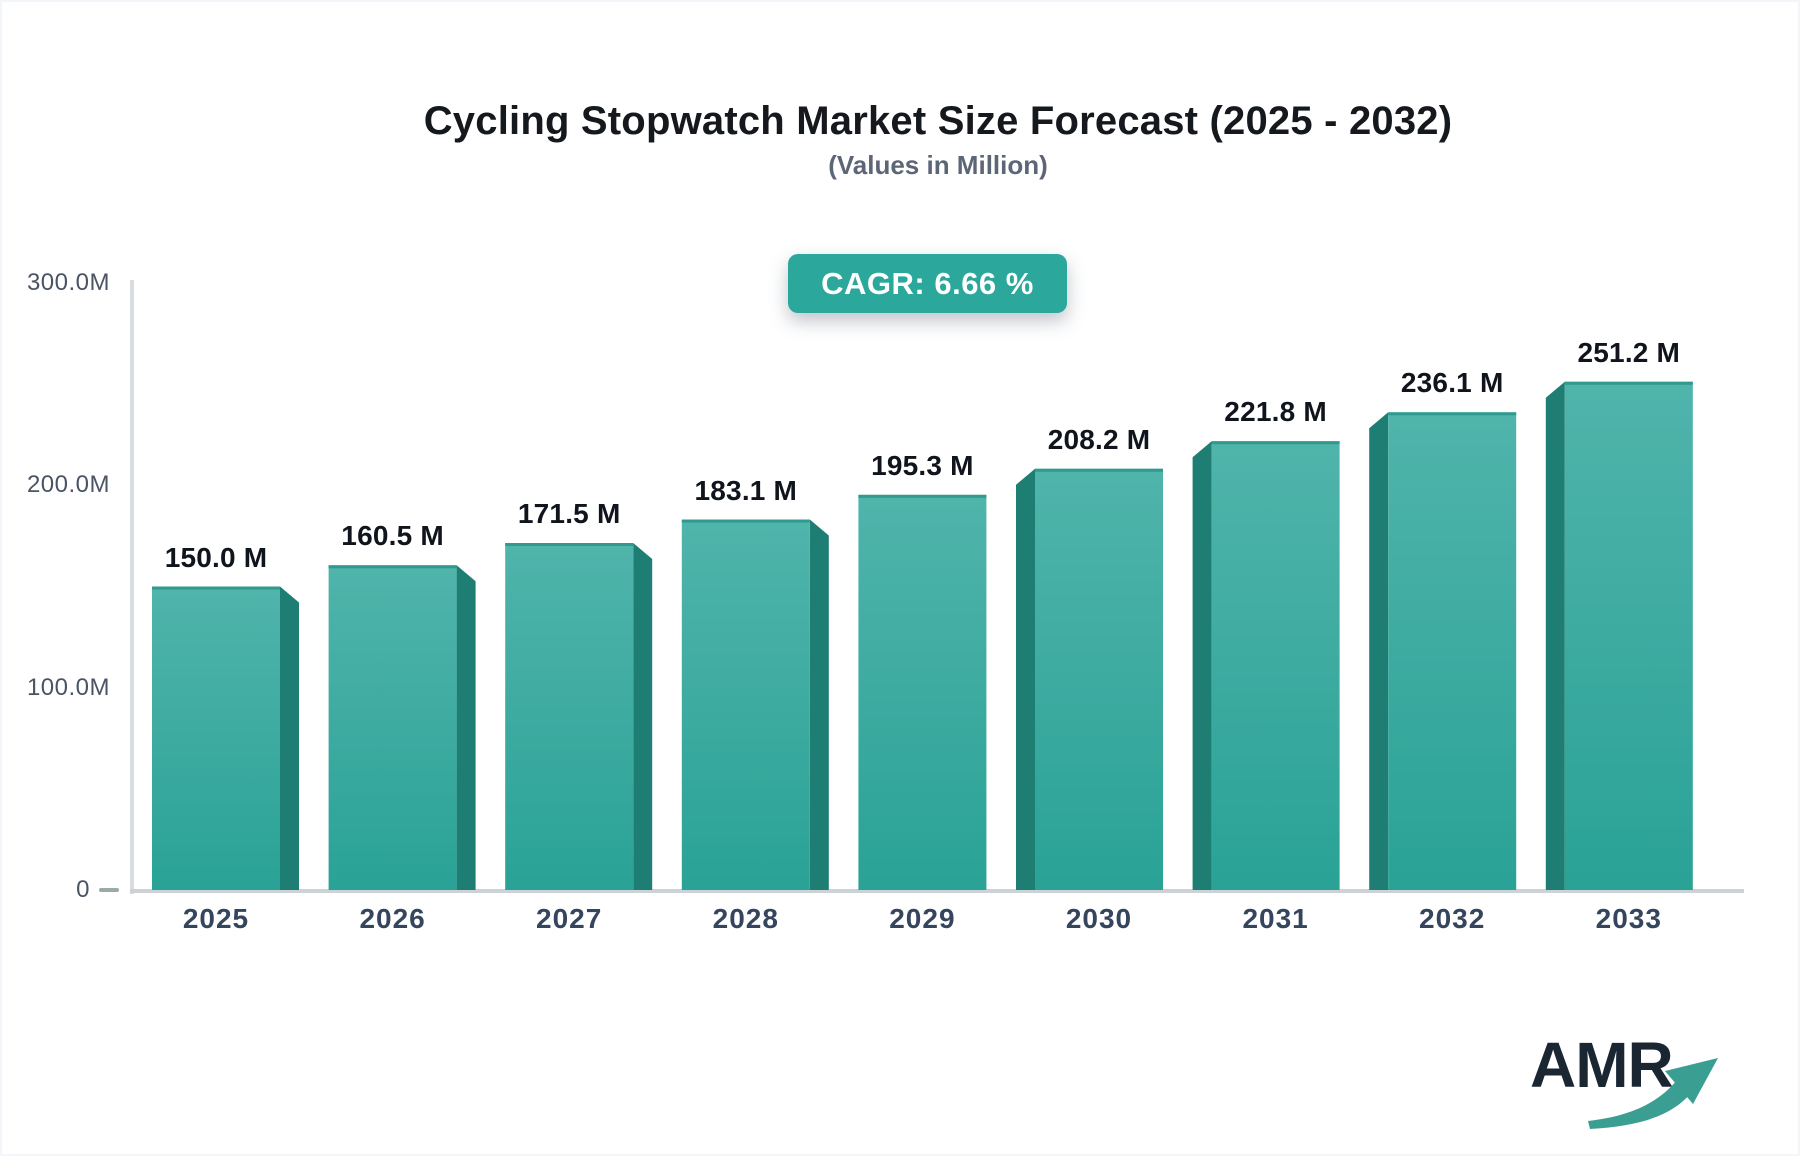 The height and width of the screenshot is (1158, 1800). I want to click on x-tick-2026: 2026, so click(392, 918).